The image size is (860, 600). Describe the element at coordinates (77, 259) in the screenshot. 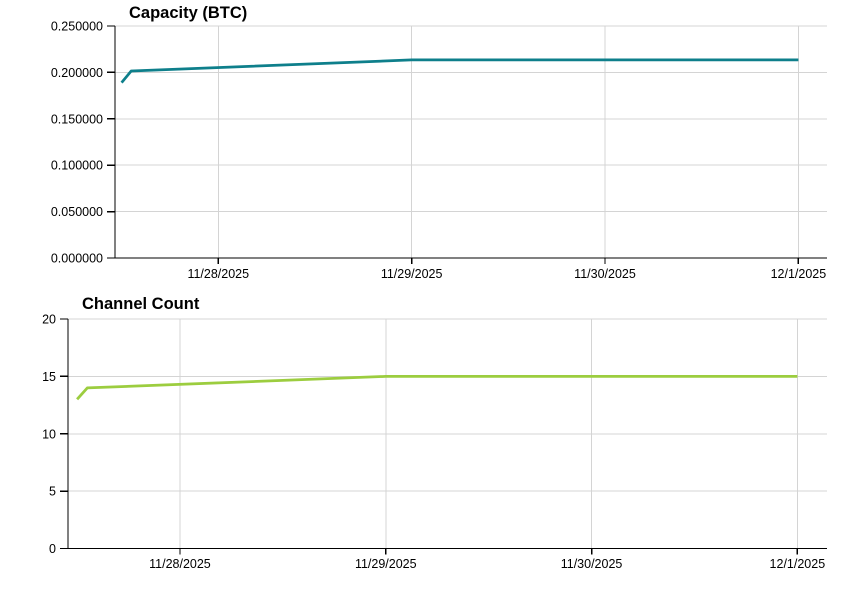

I see `y-tick-label: 0.000000` at that location.